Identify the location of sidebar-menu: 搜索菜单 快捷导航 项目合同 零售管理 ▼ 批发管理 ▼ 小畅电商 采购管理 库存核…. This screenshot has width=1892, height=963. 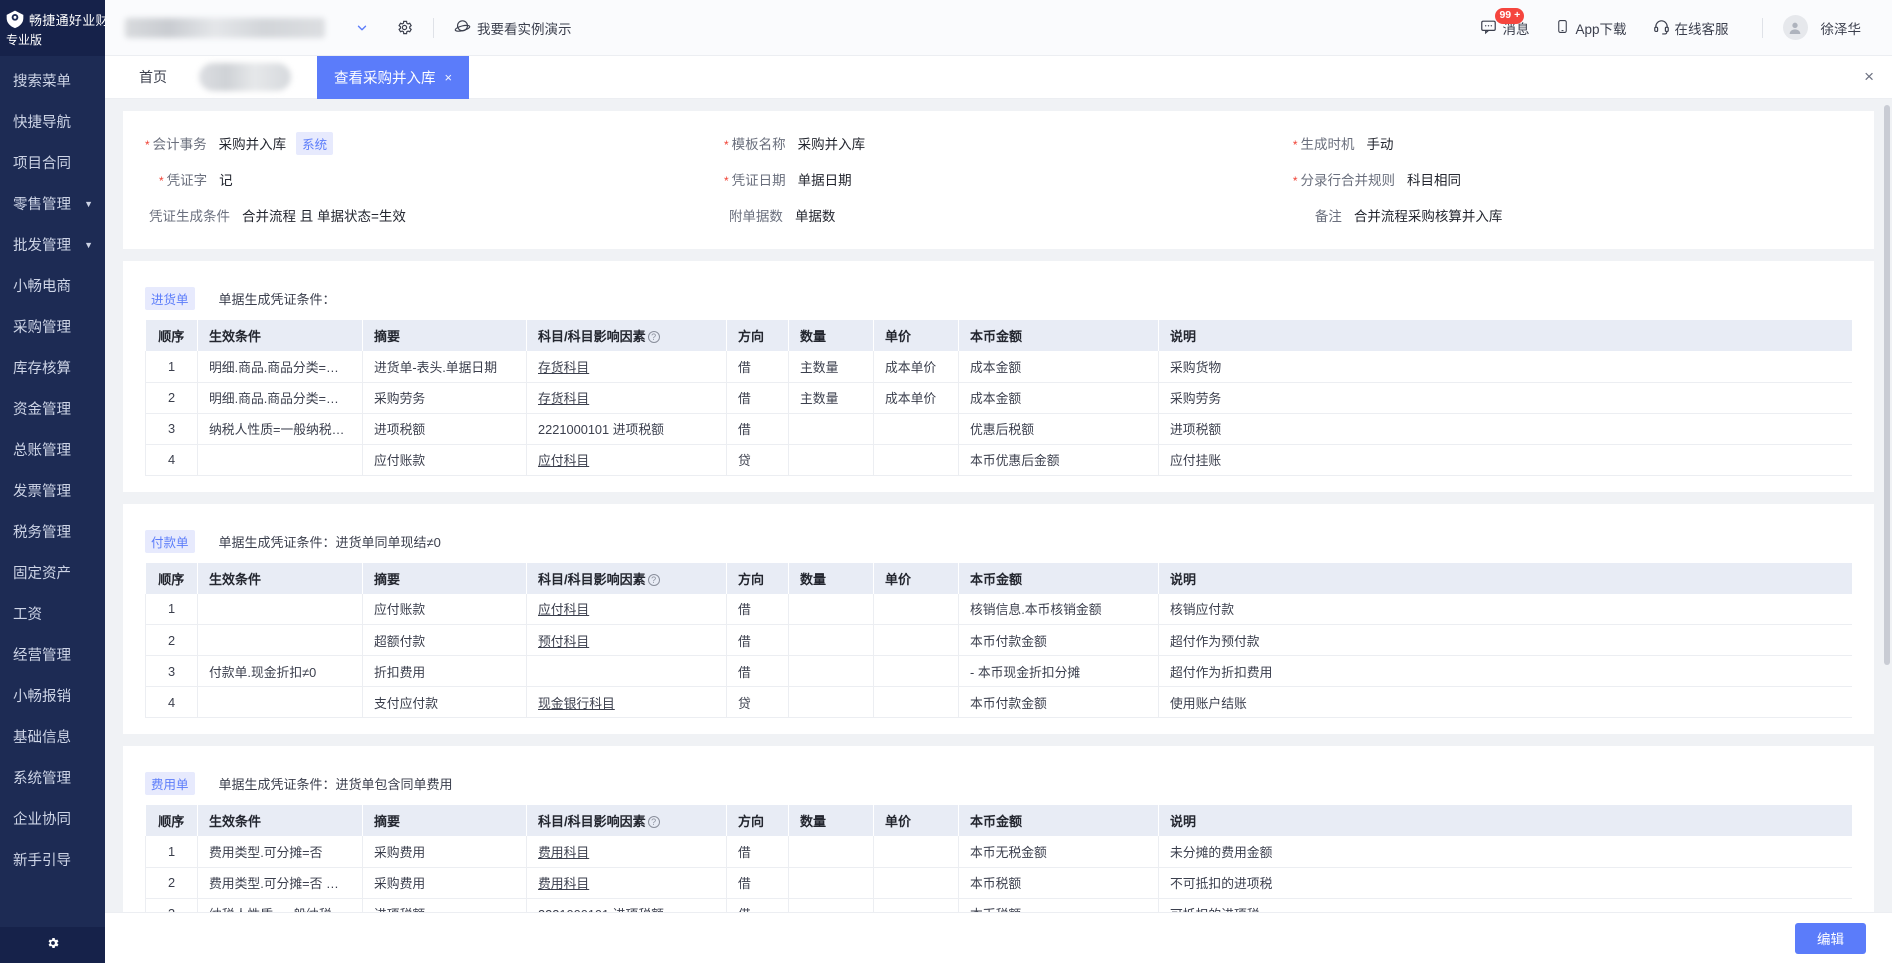
(52, 491).